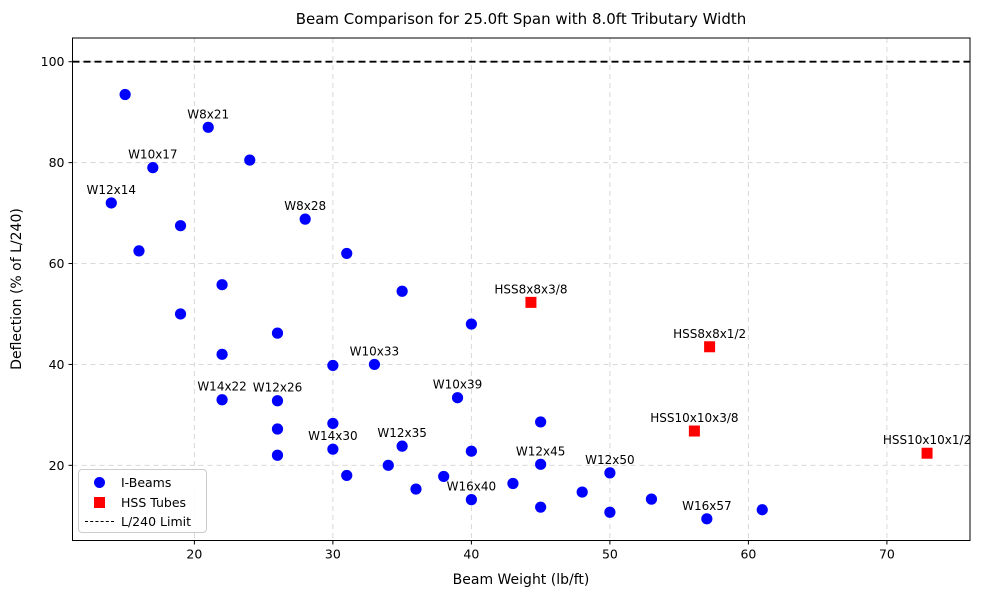 The width and height of the screenshot is (1000, 600). What do you see at coordinates (57, 162) in the screenshot?
I see `y-tick-label: 80` at bounding box center [57, 162].